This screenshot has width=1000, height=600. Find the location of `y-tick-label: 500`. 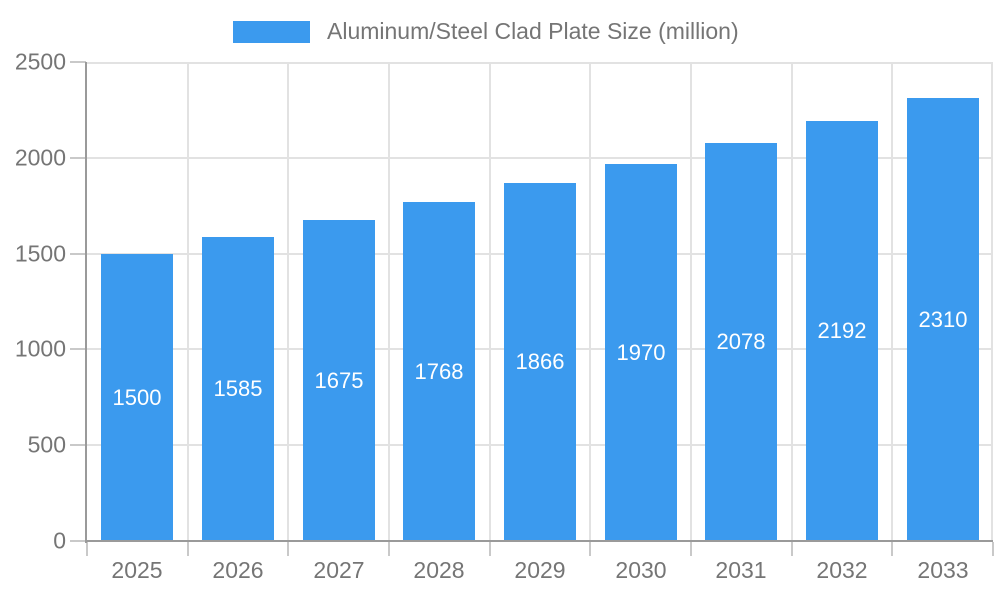

y-tick-label: 500 is located at coordinates (46, 444).